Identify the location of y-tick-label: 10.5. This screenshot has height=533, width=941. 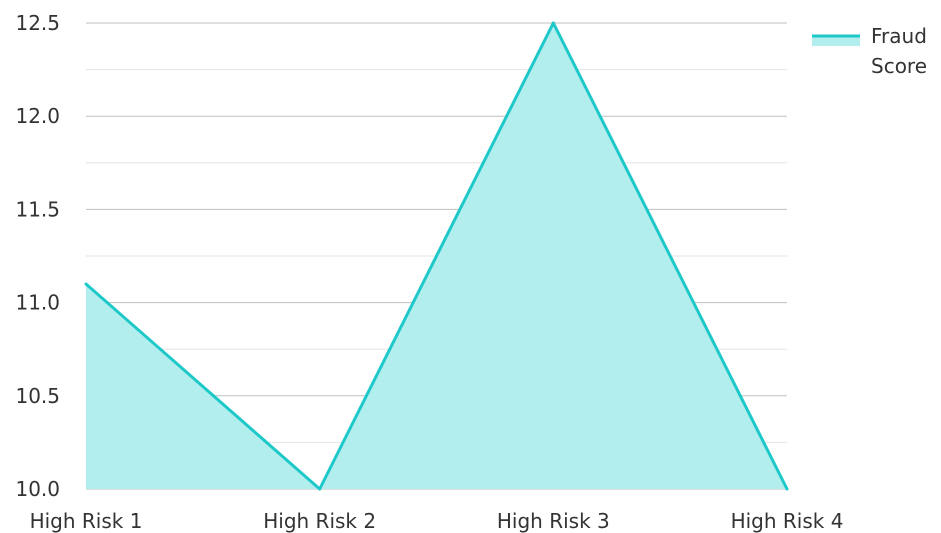
(37, 396).